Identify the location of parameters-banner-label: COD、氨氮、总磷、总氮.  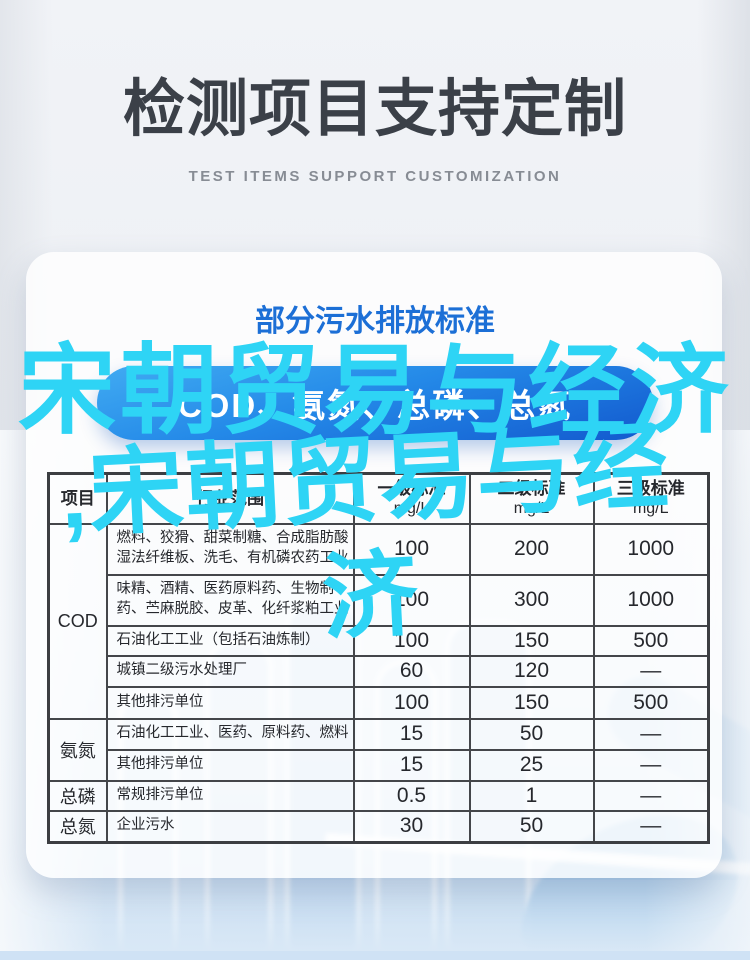
(375, 405).